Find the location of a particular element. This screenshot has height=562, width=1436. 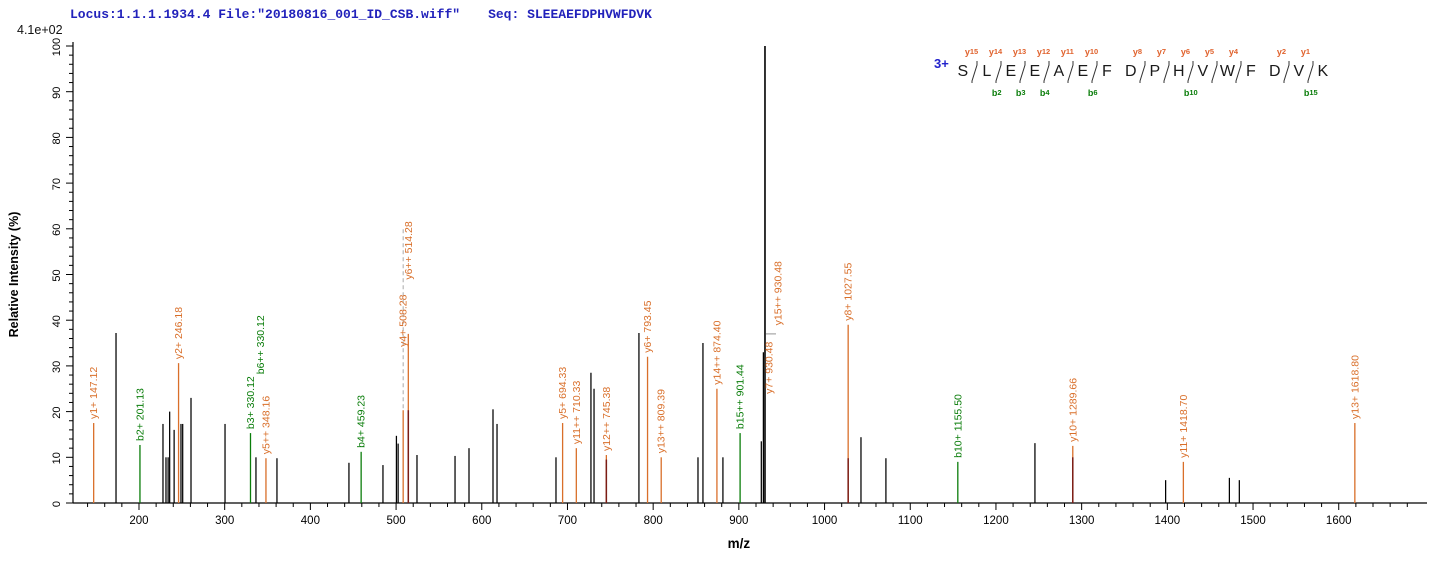

ion-peak-label: y13++ 809.39 is located at coordinates (662, 421).